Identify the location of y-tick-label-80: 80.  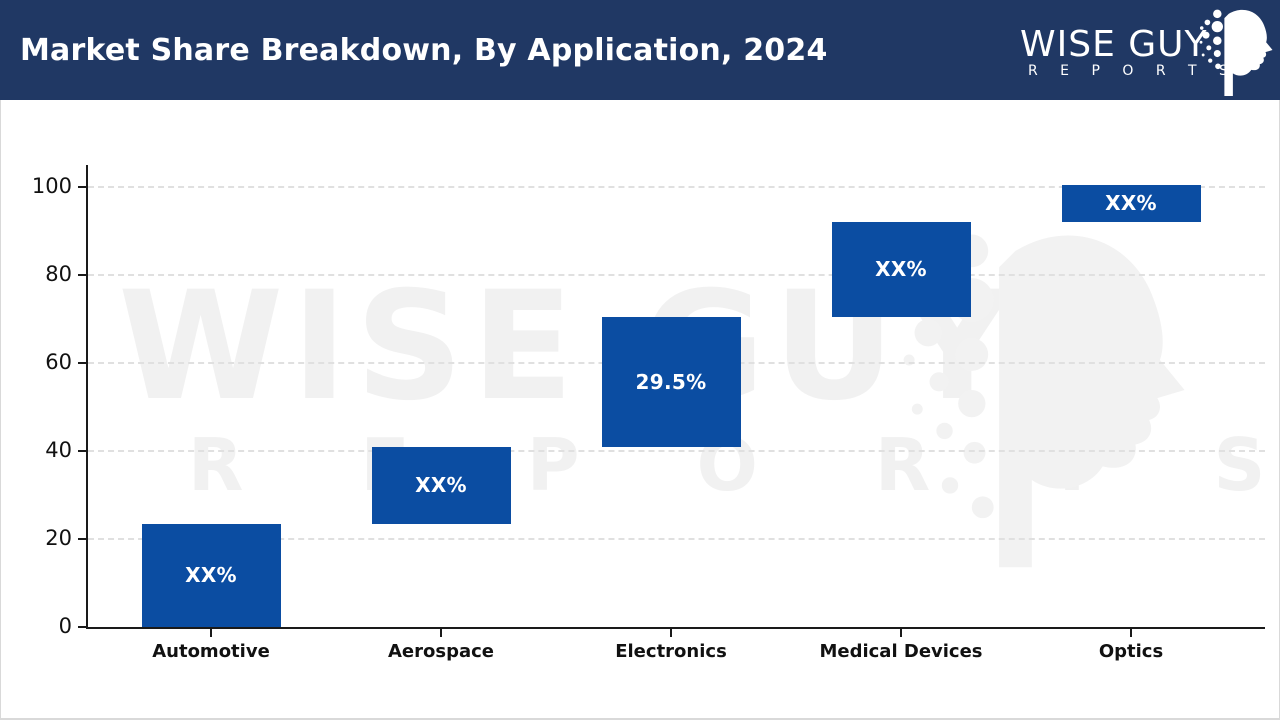
(58, 274).